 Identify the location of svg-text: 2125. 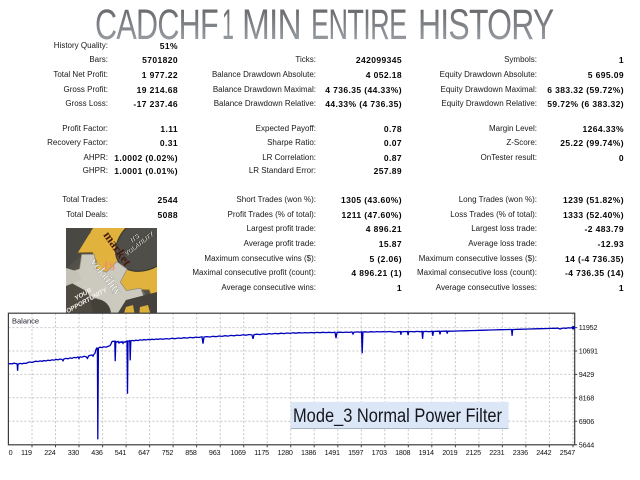
(473, 452).